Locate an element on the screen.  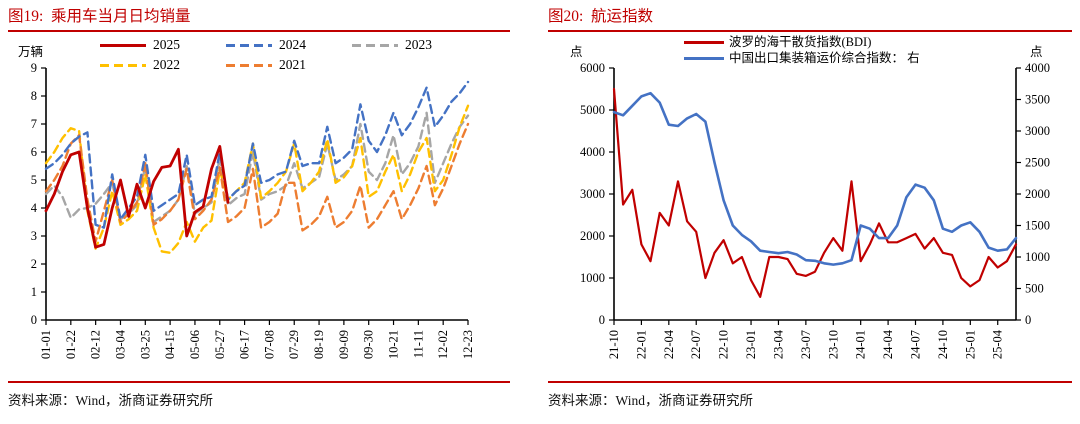
legend-item-2025: 2025 is located at coordinates (163, 45).